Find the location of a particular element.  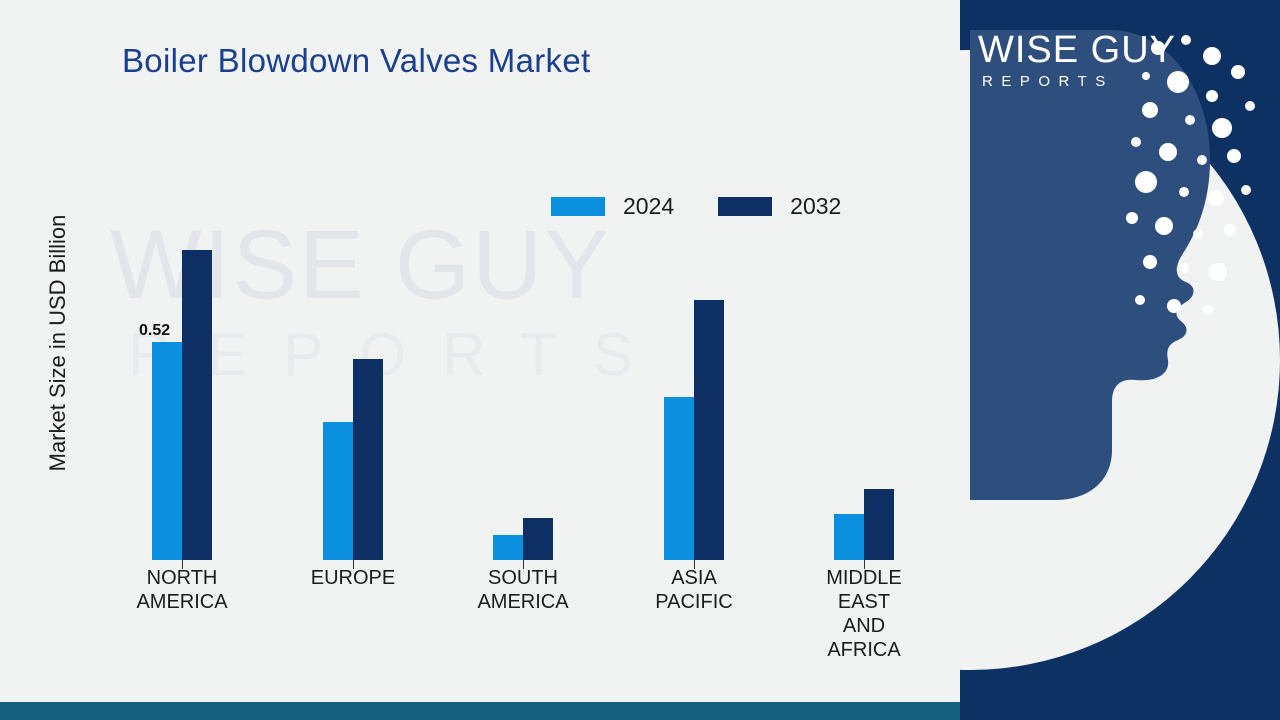

page-title: Boiler Blowdown Valves Market is located at coordinates (356, 60).